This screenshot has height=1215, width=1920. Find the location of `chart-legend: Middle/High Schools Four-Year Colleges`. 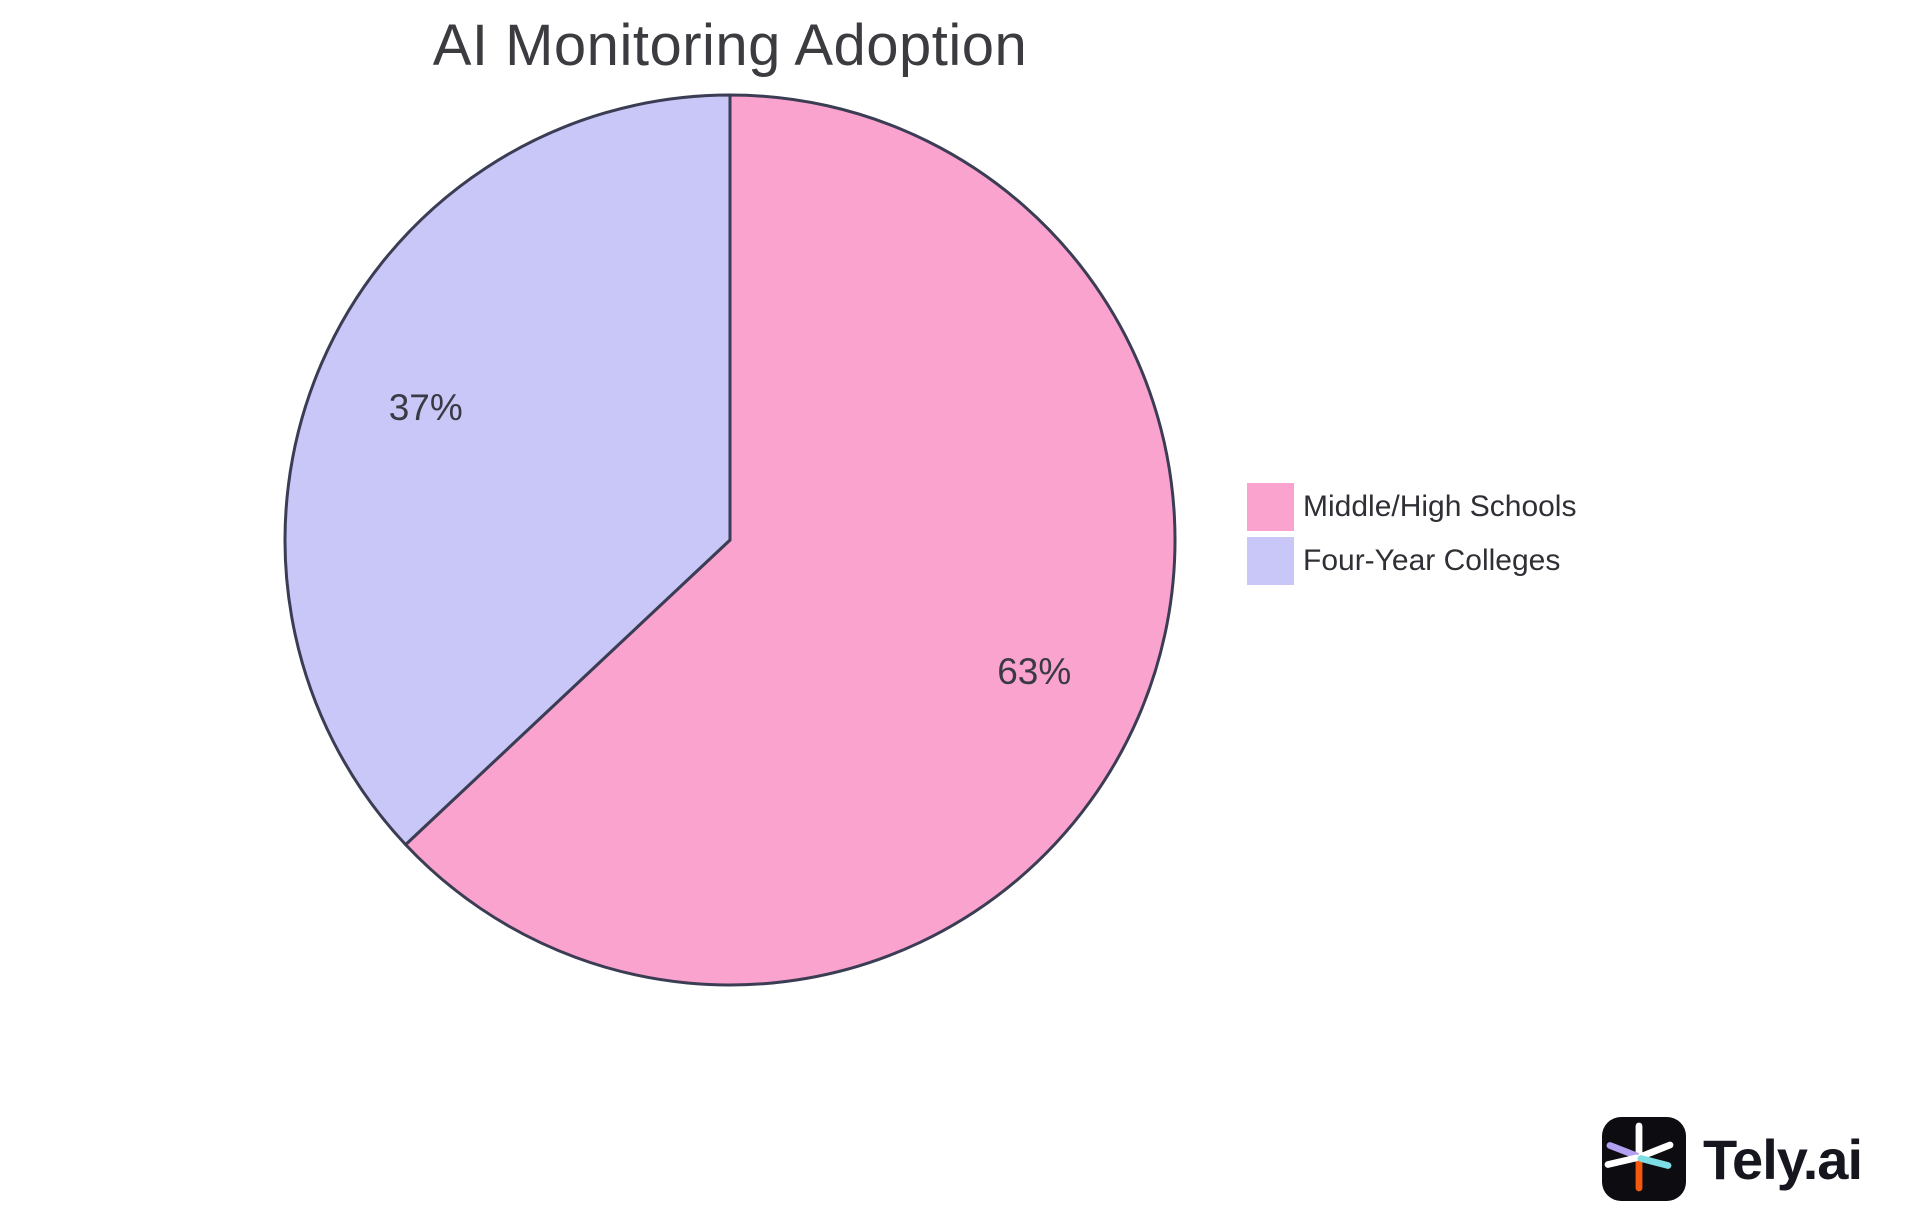

chart-legend: Middle/High Schools Four-Year Colleges is located at coordinates (1411, 537).